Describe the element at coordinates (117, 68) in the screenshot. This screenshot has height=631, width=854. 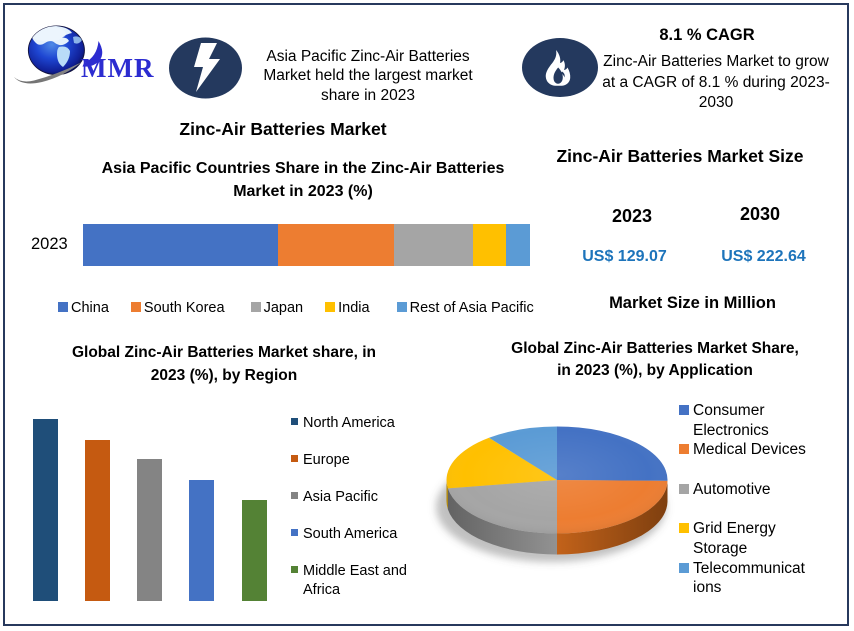
I see `svg-text: MMR` at that location.